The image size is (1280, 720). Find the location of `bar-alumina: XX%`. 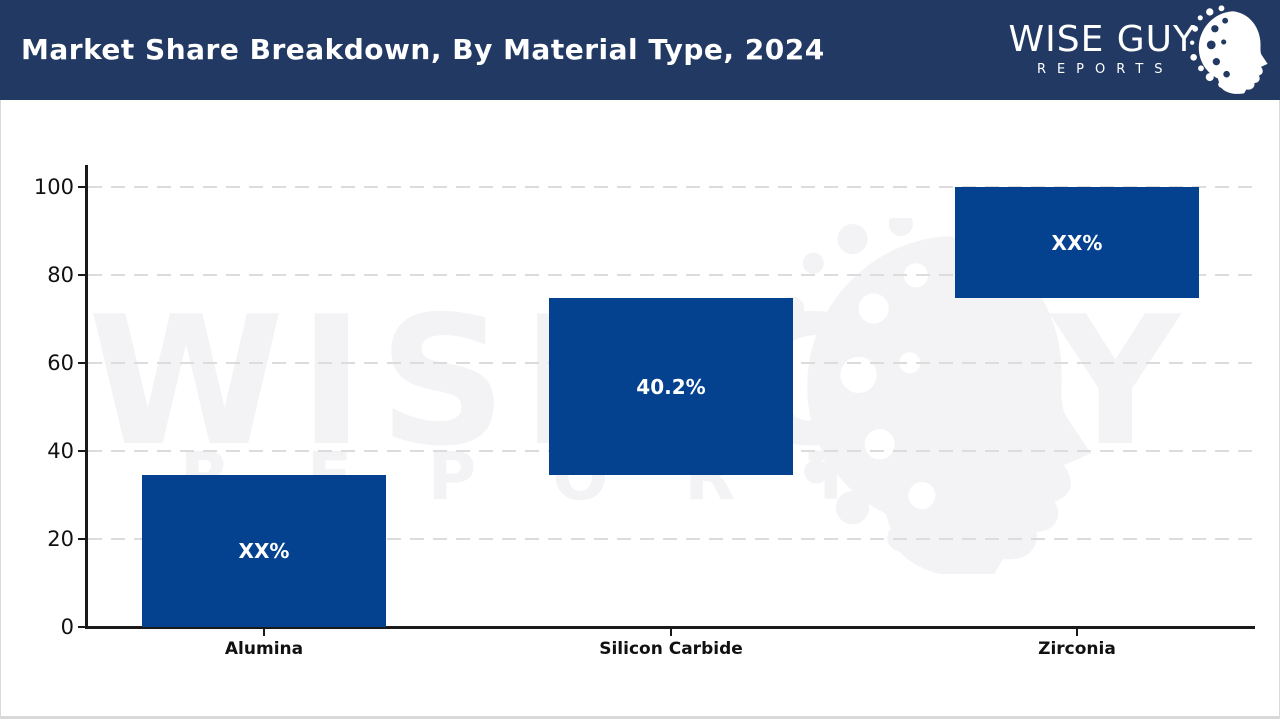

bar-alumina: XX% is located at coordinates (264, 551).